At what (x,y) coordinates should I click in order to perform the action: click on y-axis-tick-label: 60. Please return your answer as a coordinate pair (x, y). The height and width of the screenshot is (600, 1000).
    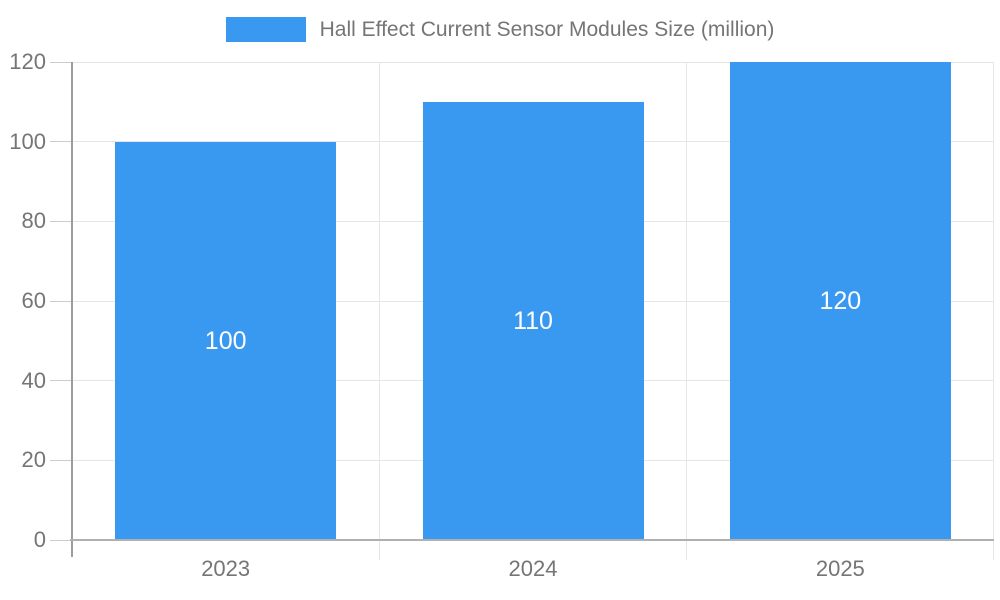
    Looking at the image, I should click on (33, 300).